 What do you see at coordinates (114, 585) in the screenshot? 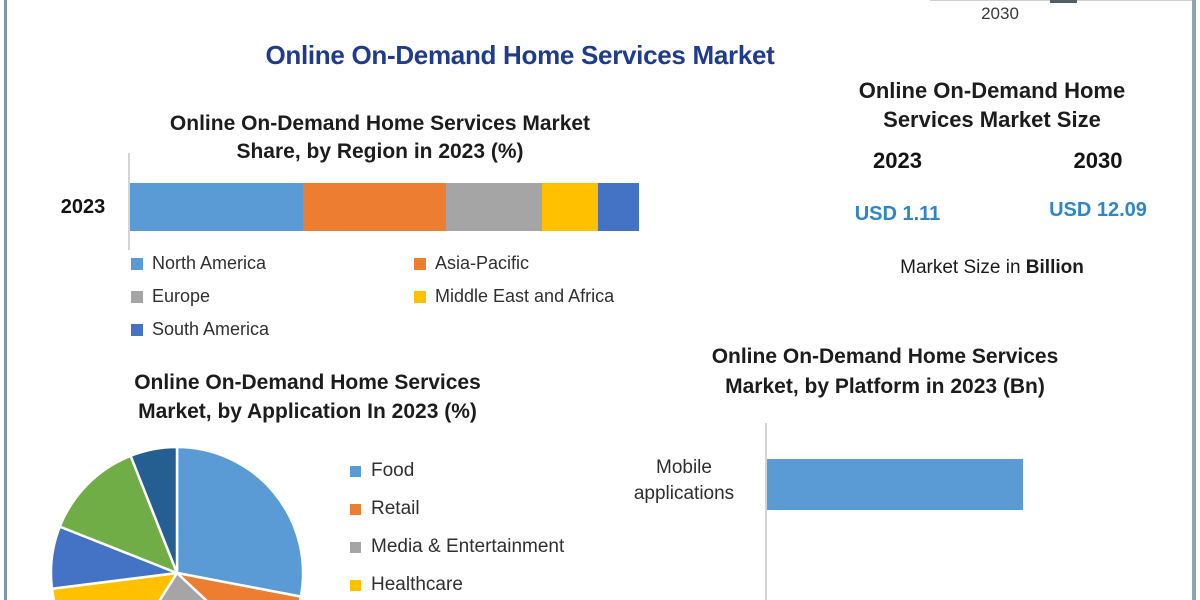
I see `pie-slice-healthcare` at bounding box center [114, 585].